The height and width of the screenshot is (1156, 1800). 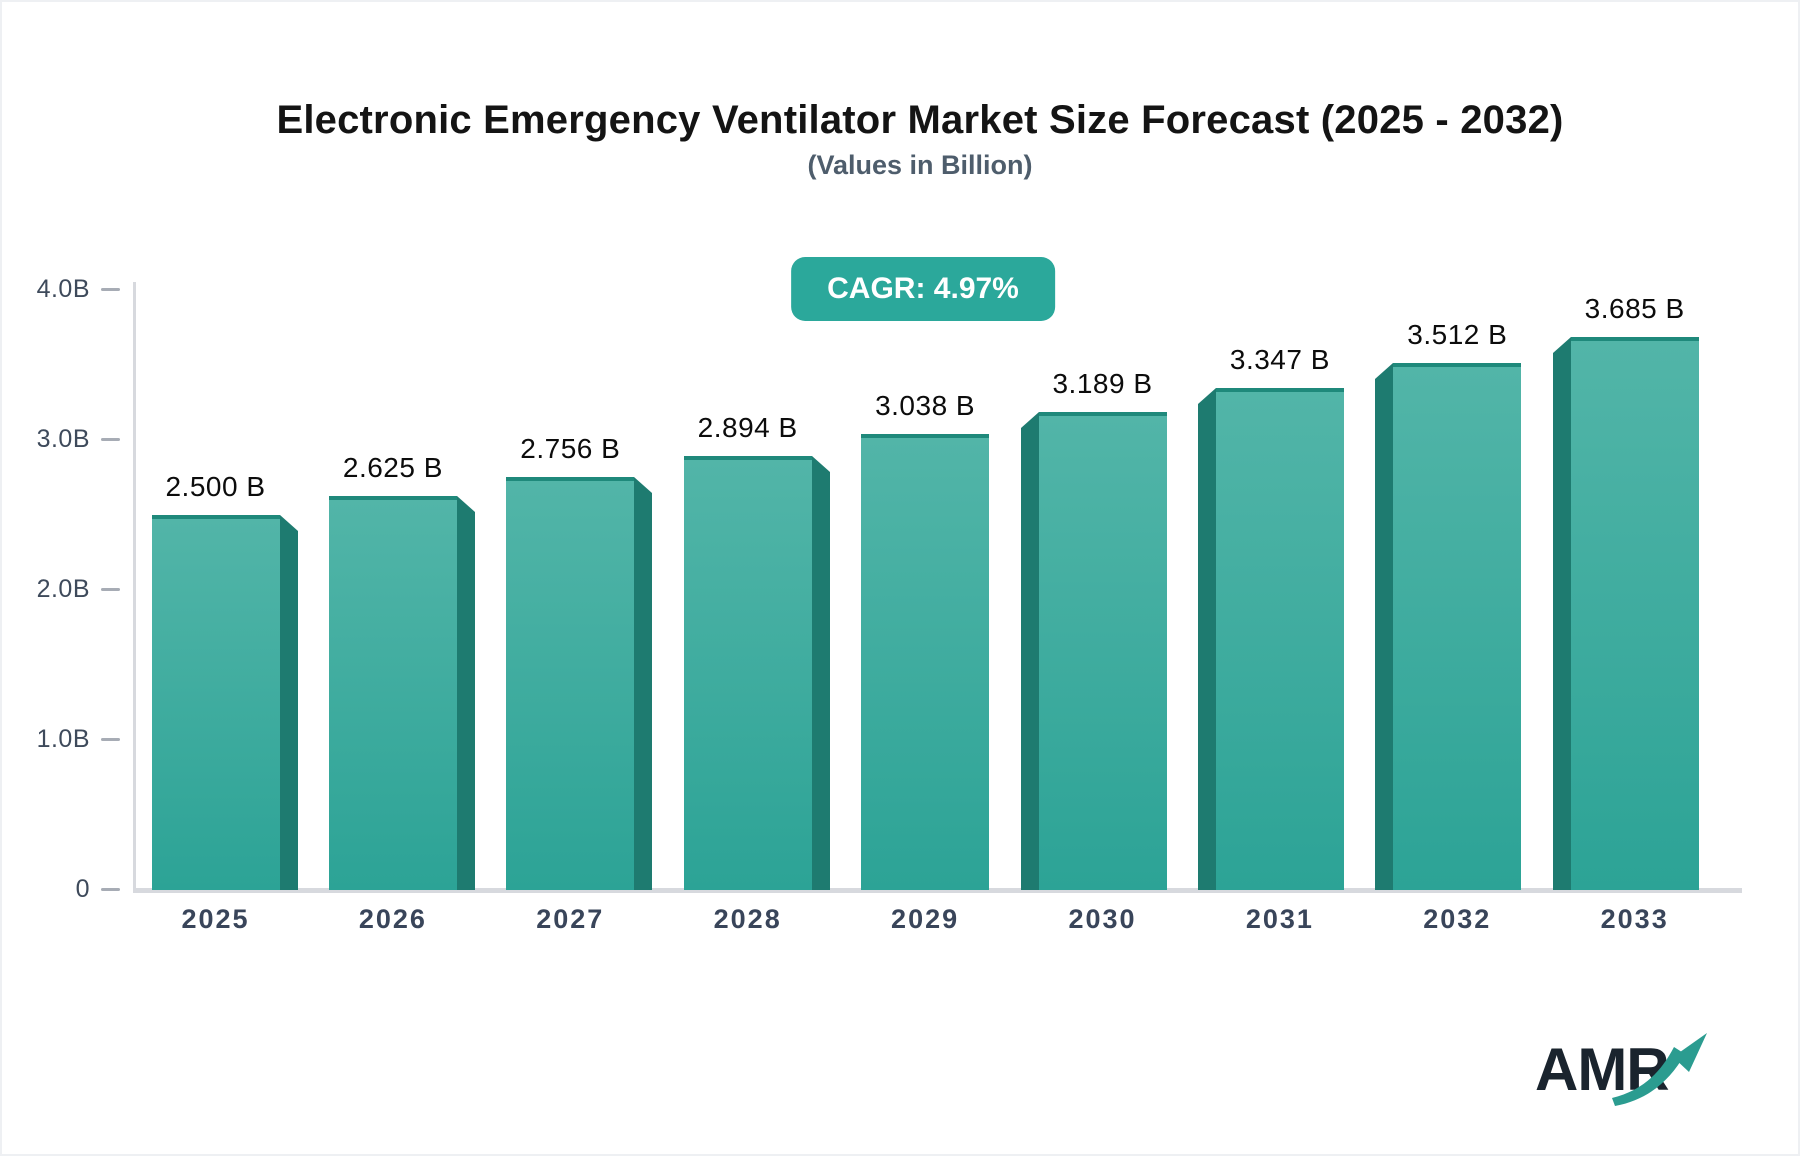 I want to click on bar-face-2031, so click(x=1280, y=639).